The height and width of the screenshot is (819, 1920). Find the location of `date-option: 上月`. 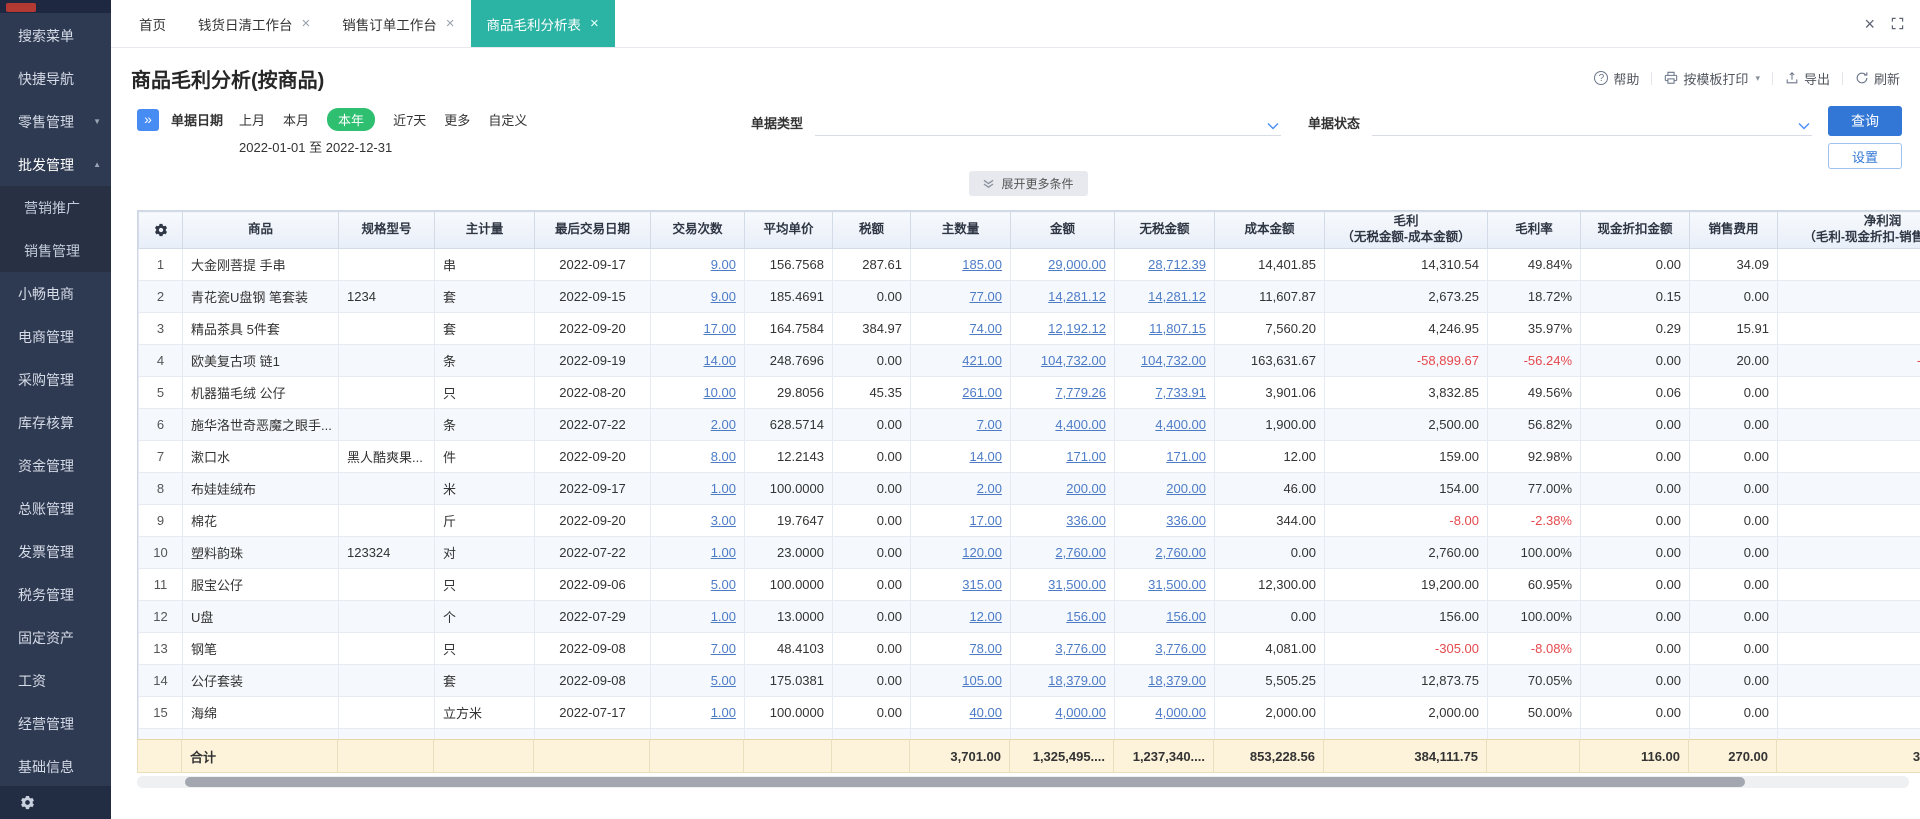

date-option: 上月 is located at coordinates (252, 120).